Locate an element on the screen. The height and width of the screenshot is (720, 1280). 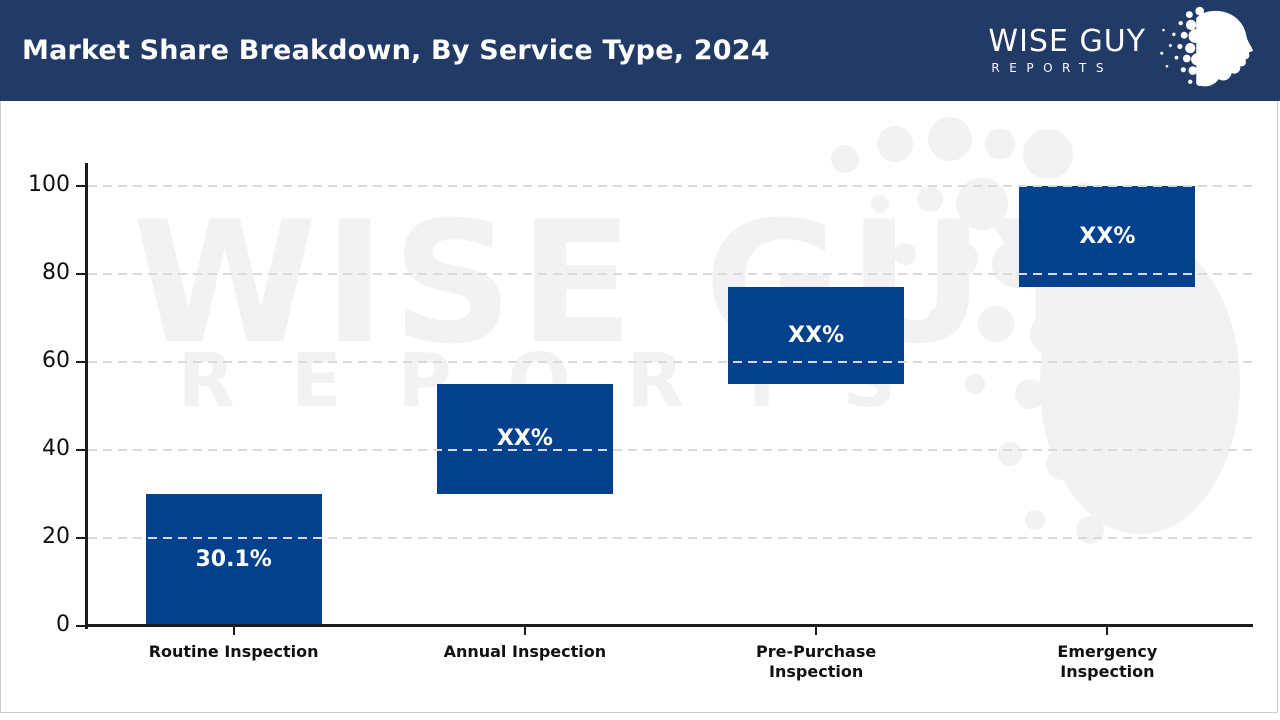
bar-emergency-inspection: XX% is located at coordinates (1107, 237).